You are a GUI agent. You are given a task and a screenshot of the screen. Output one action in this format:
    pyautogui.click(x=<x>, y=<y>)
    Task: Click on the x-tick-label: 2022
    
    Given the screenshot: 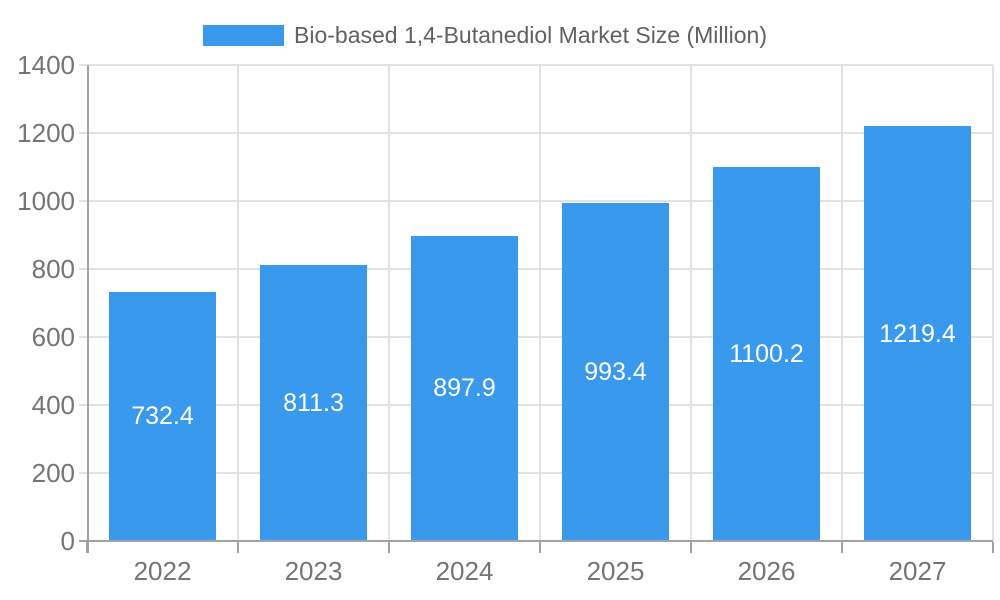 What is the action you would take?
    pyautogui.click(x=162, y=571)
    